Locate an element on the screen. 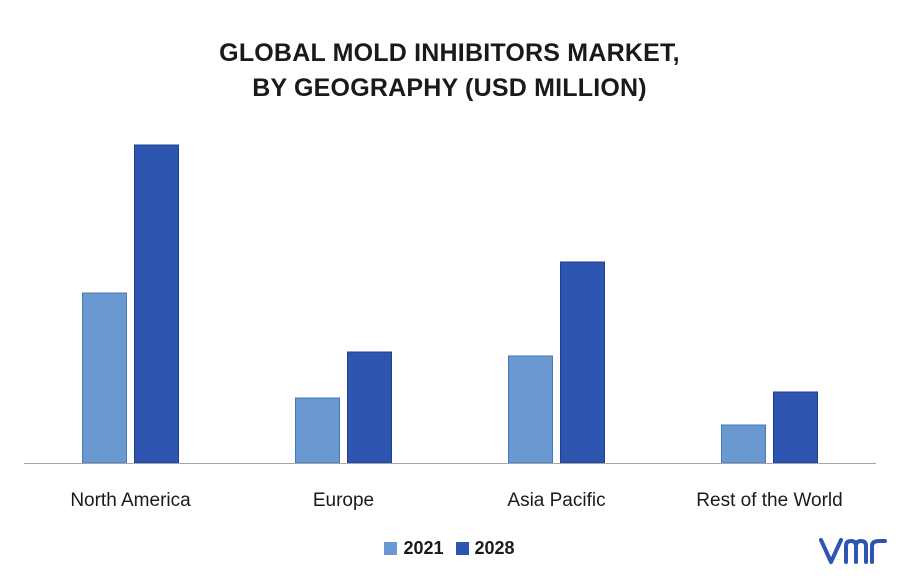 Image resolution: width=899 pixels, height=583 pixels. chart-title-line-2: BY GEOGRAPHY (USD MILLION) is located at coordinates (449, 88).